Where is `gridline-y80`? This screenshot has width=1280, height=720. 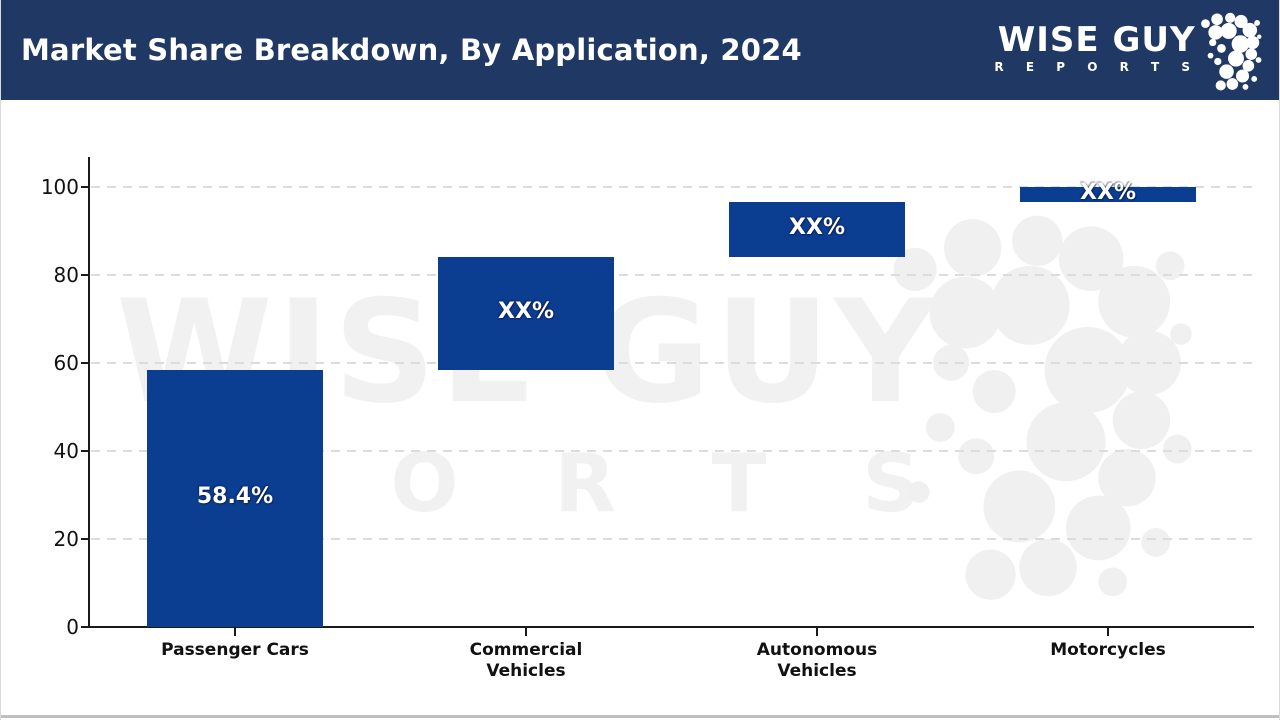 gridline-y80 is located at coordinates (672, 275).